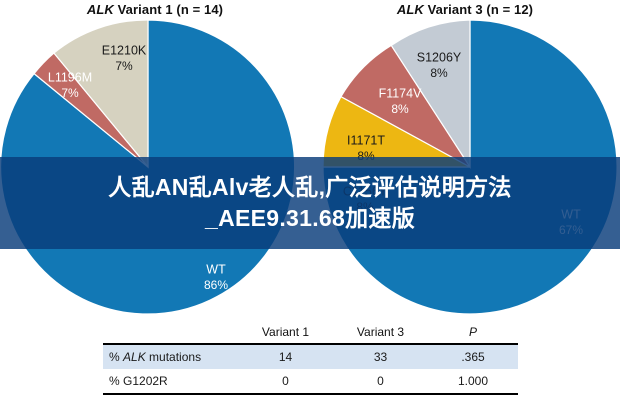  Describe the element at coordinates (285, 381) in the screenshot. I see `cell-variant-1: 0` at that location.